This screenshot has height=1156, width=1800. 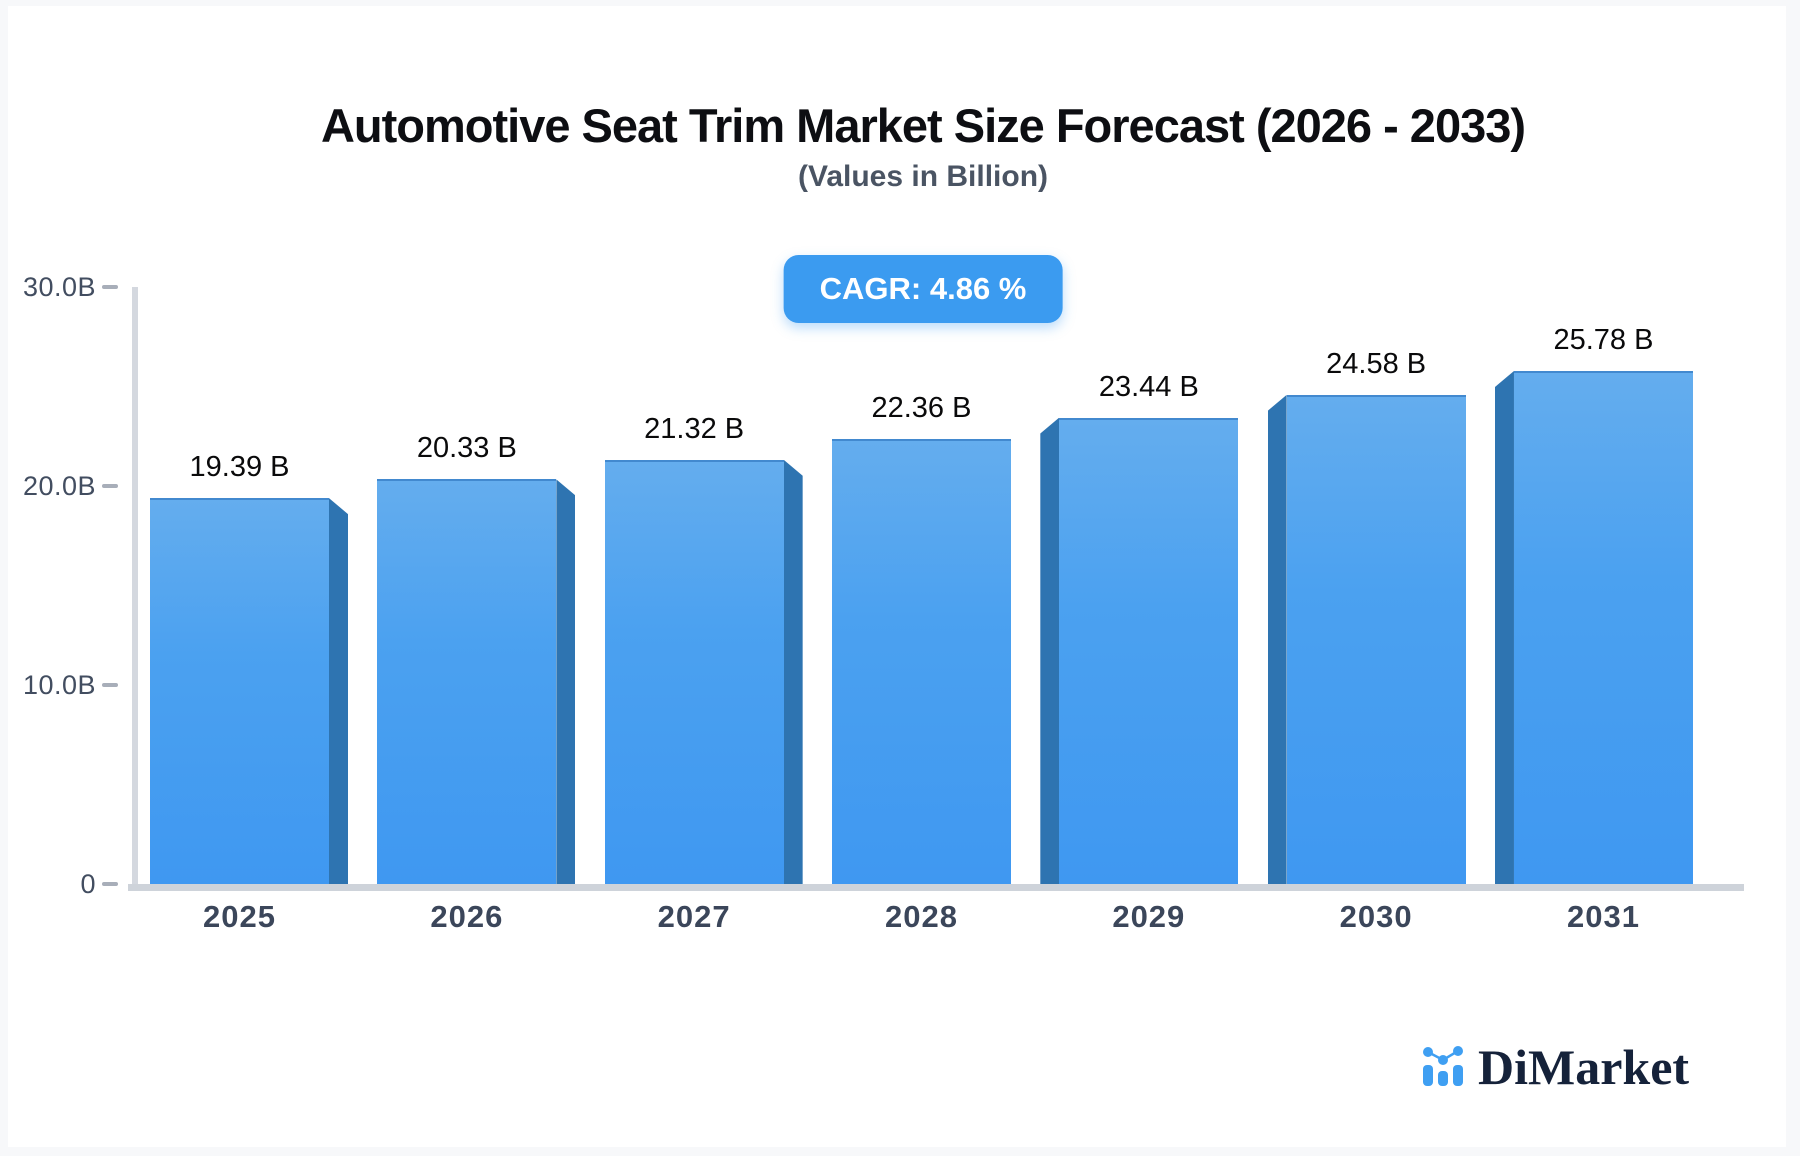 What do you see at coordinates (135, 587) in the screenshot?
I see `y-axis-line` at bounding box center [135, 587].